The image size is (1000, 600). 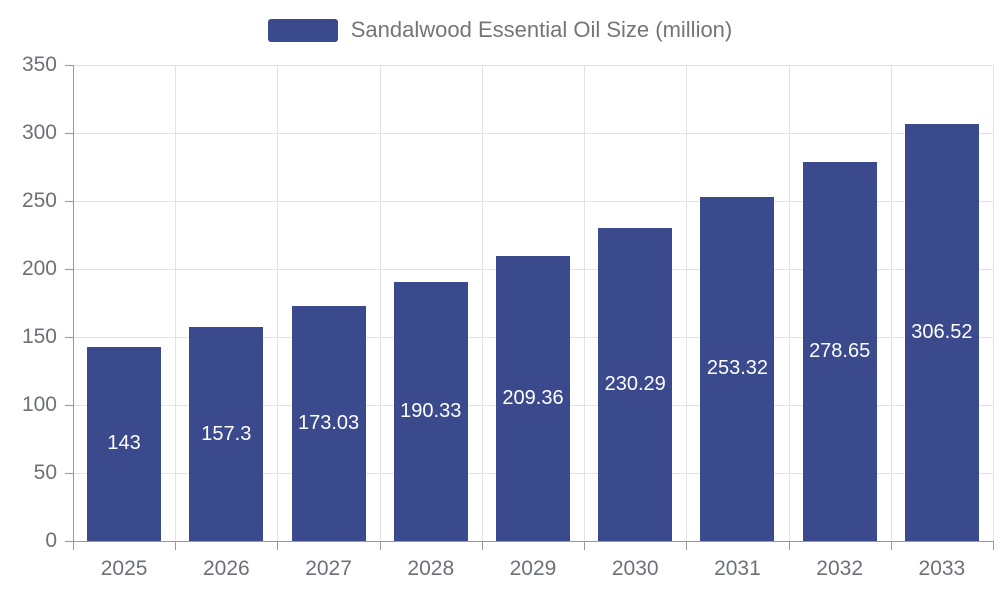 What do you see at coordinates (533, 568) in the screenshot?
I see `x-axis-tick-label: 2029` at bounding box center [533, 568].